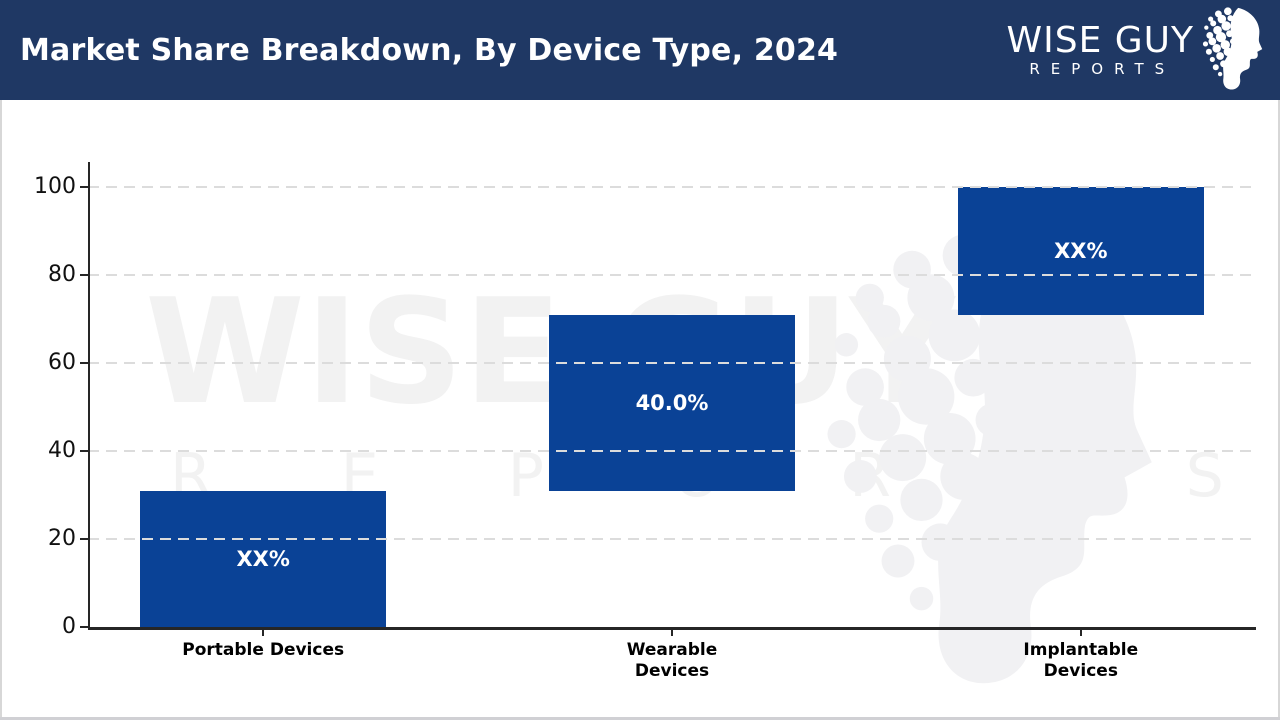  What do you see at coordinates (62, 362) in the screenshot?
I see `y-tick-label: 60` at bounding box center [62, 362].